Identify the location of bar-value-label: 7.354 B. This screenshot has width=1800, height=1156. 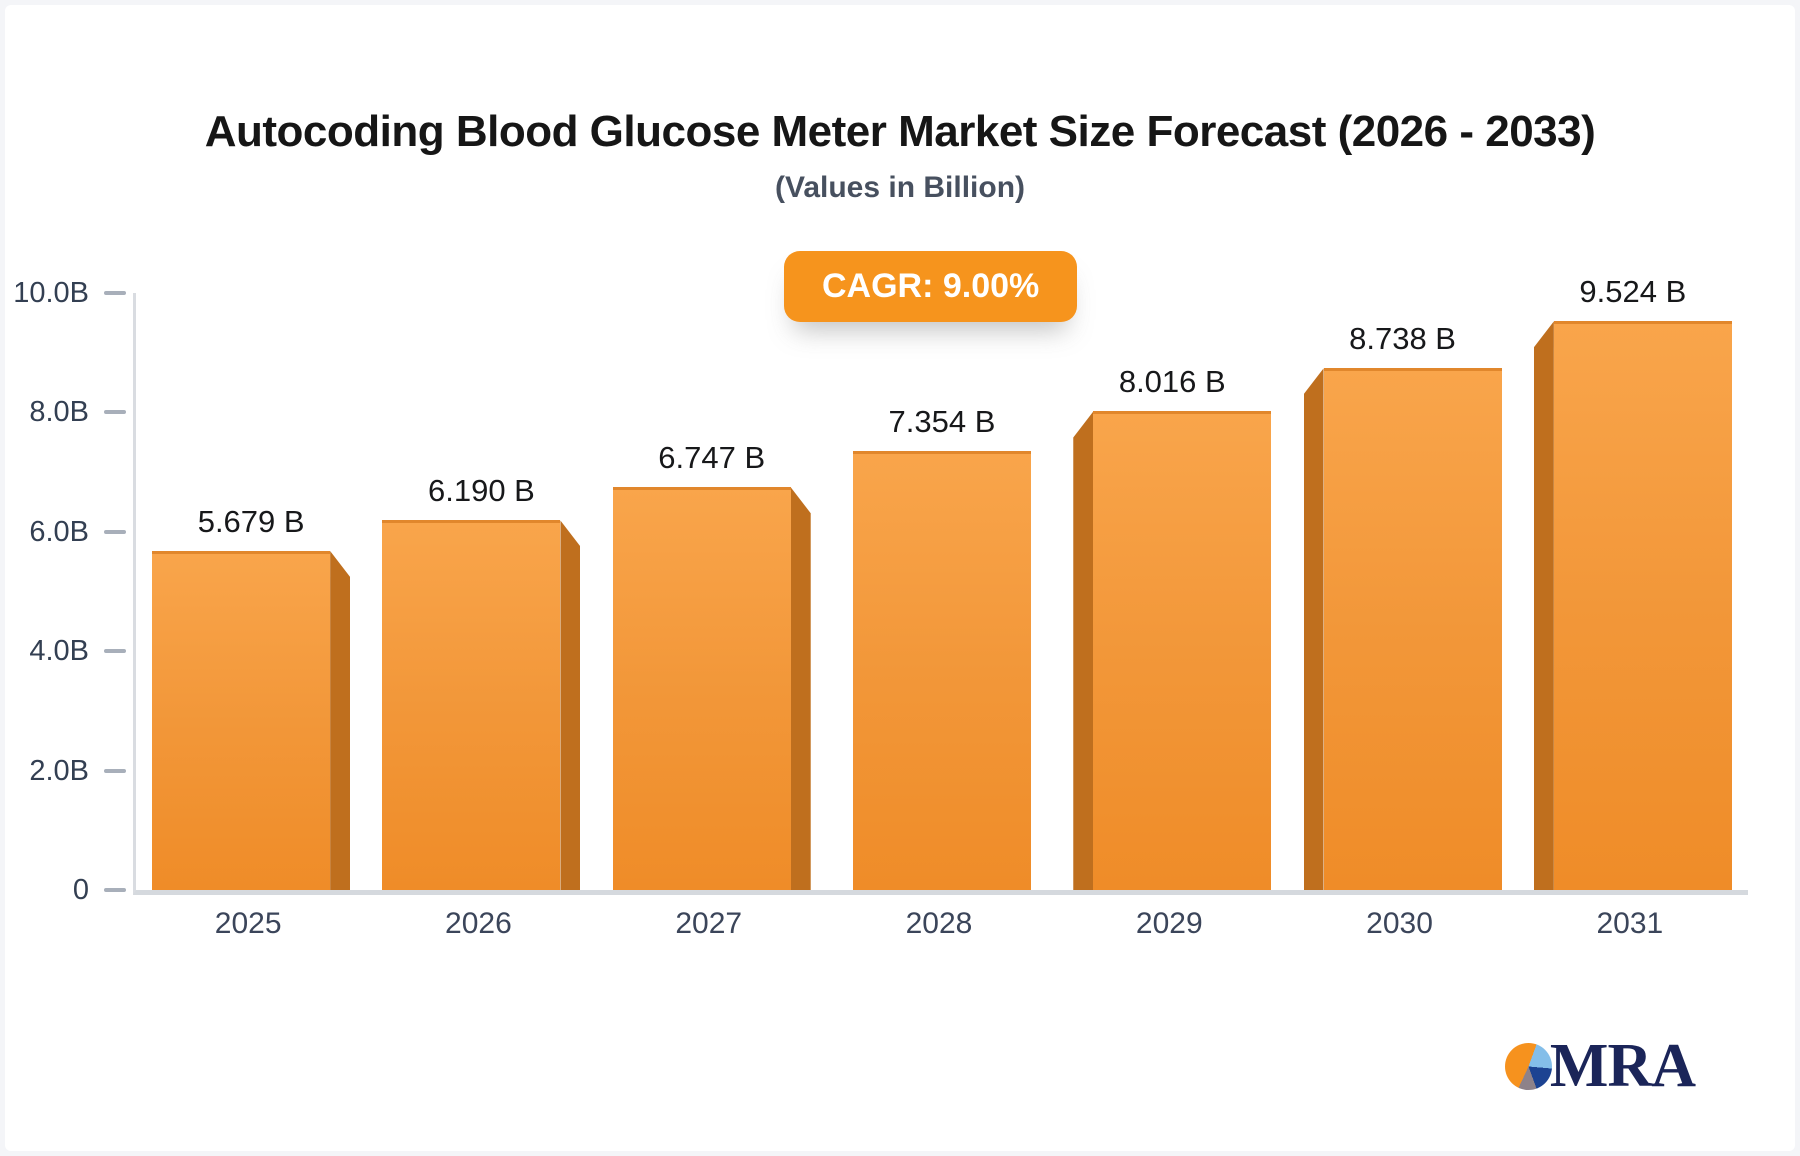
(942, 421).